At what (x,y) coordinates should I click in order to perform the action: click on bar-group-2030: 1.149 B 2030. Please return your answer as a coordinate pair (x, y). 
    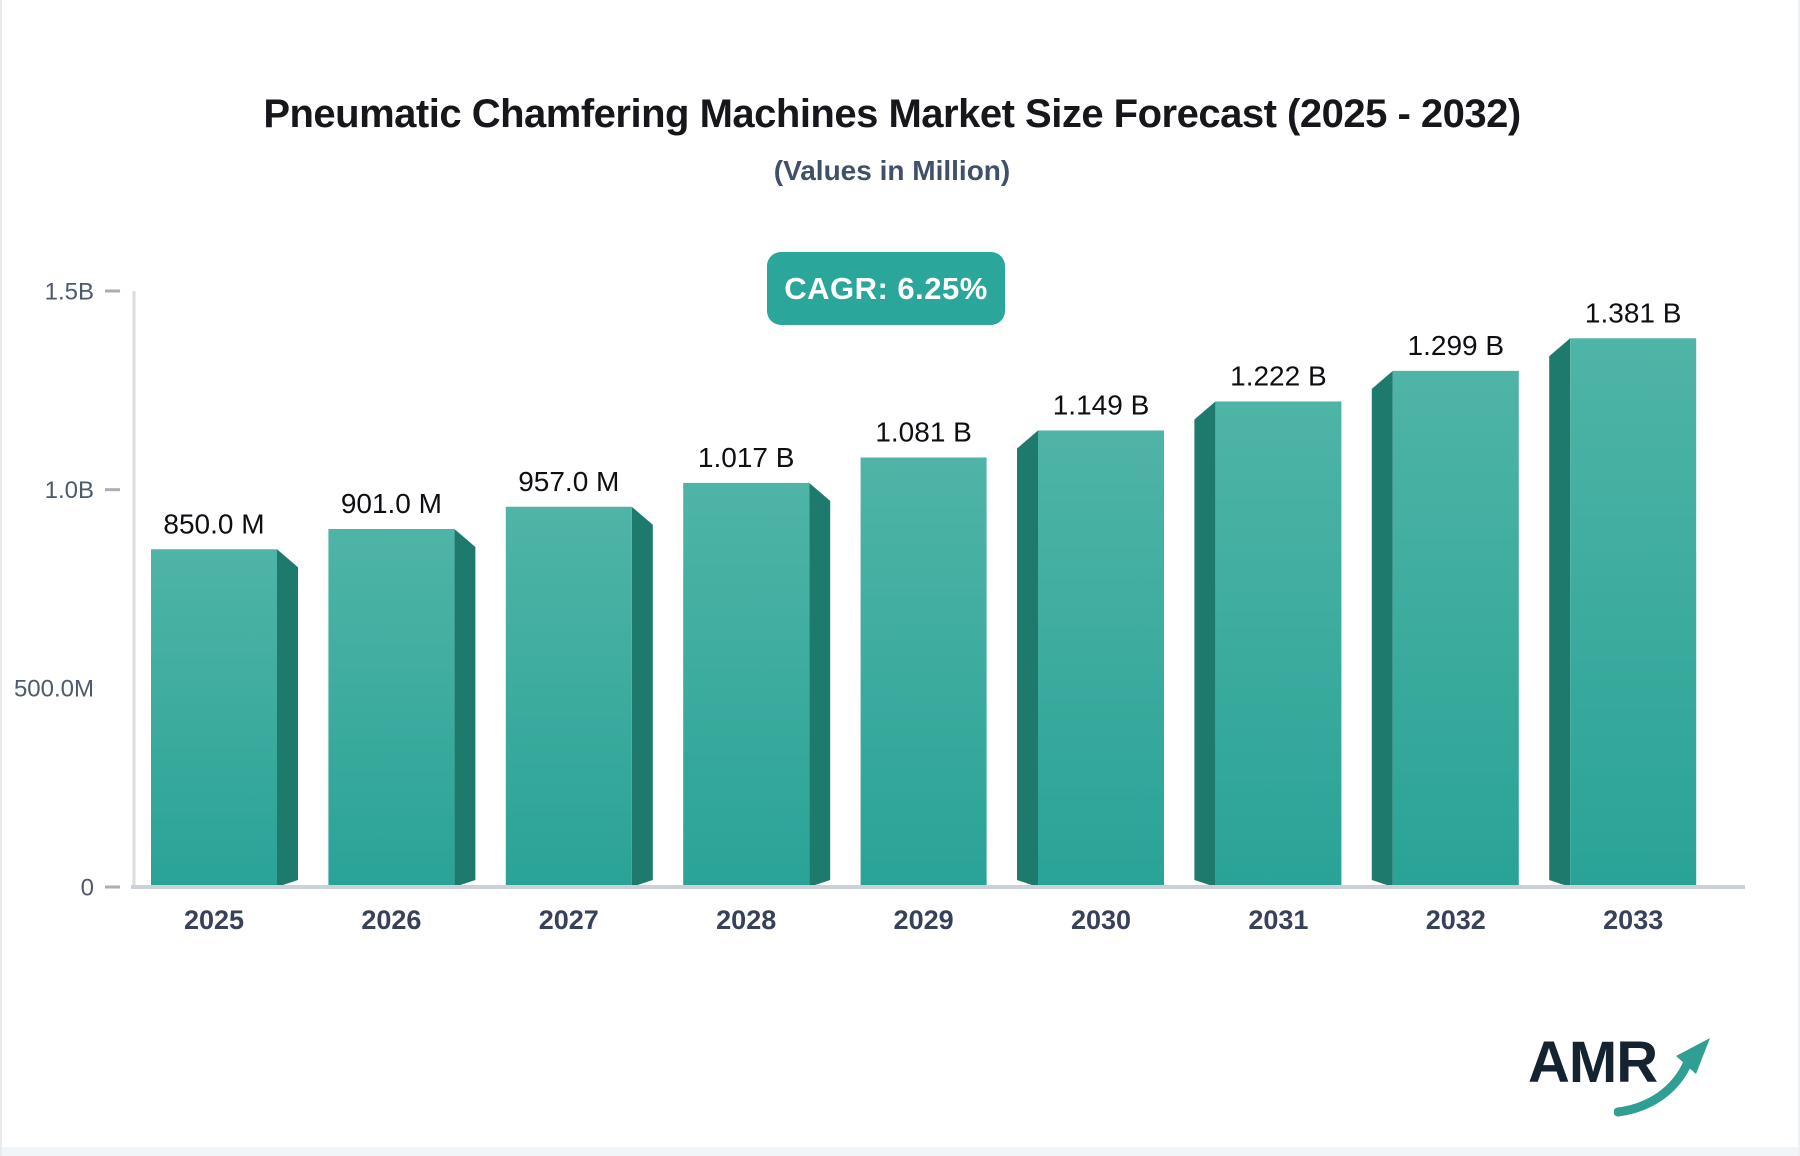
    Looking at the image, I should click on (1090, 662).